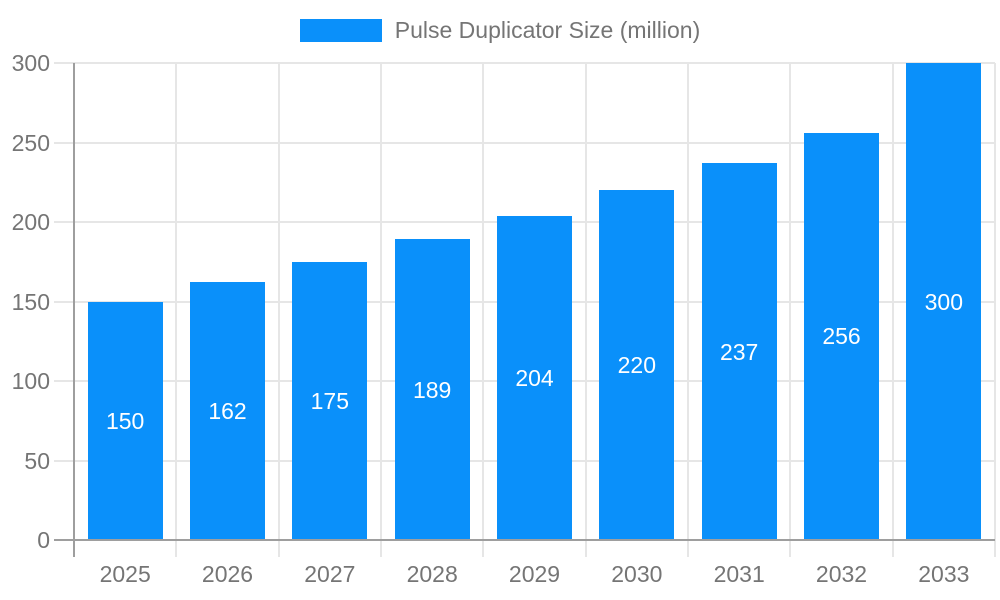 The image size is (1000, 600). I want to click on y-axis-tick-label: 0, so click(43, 540).